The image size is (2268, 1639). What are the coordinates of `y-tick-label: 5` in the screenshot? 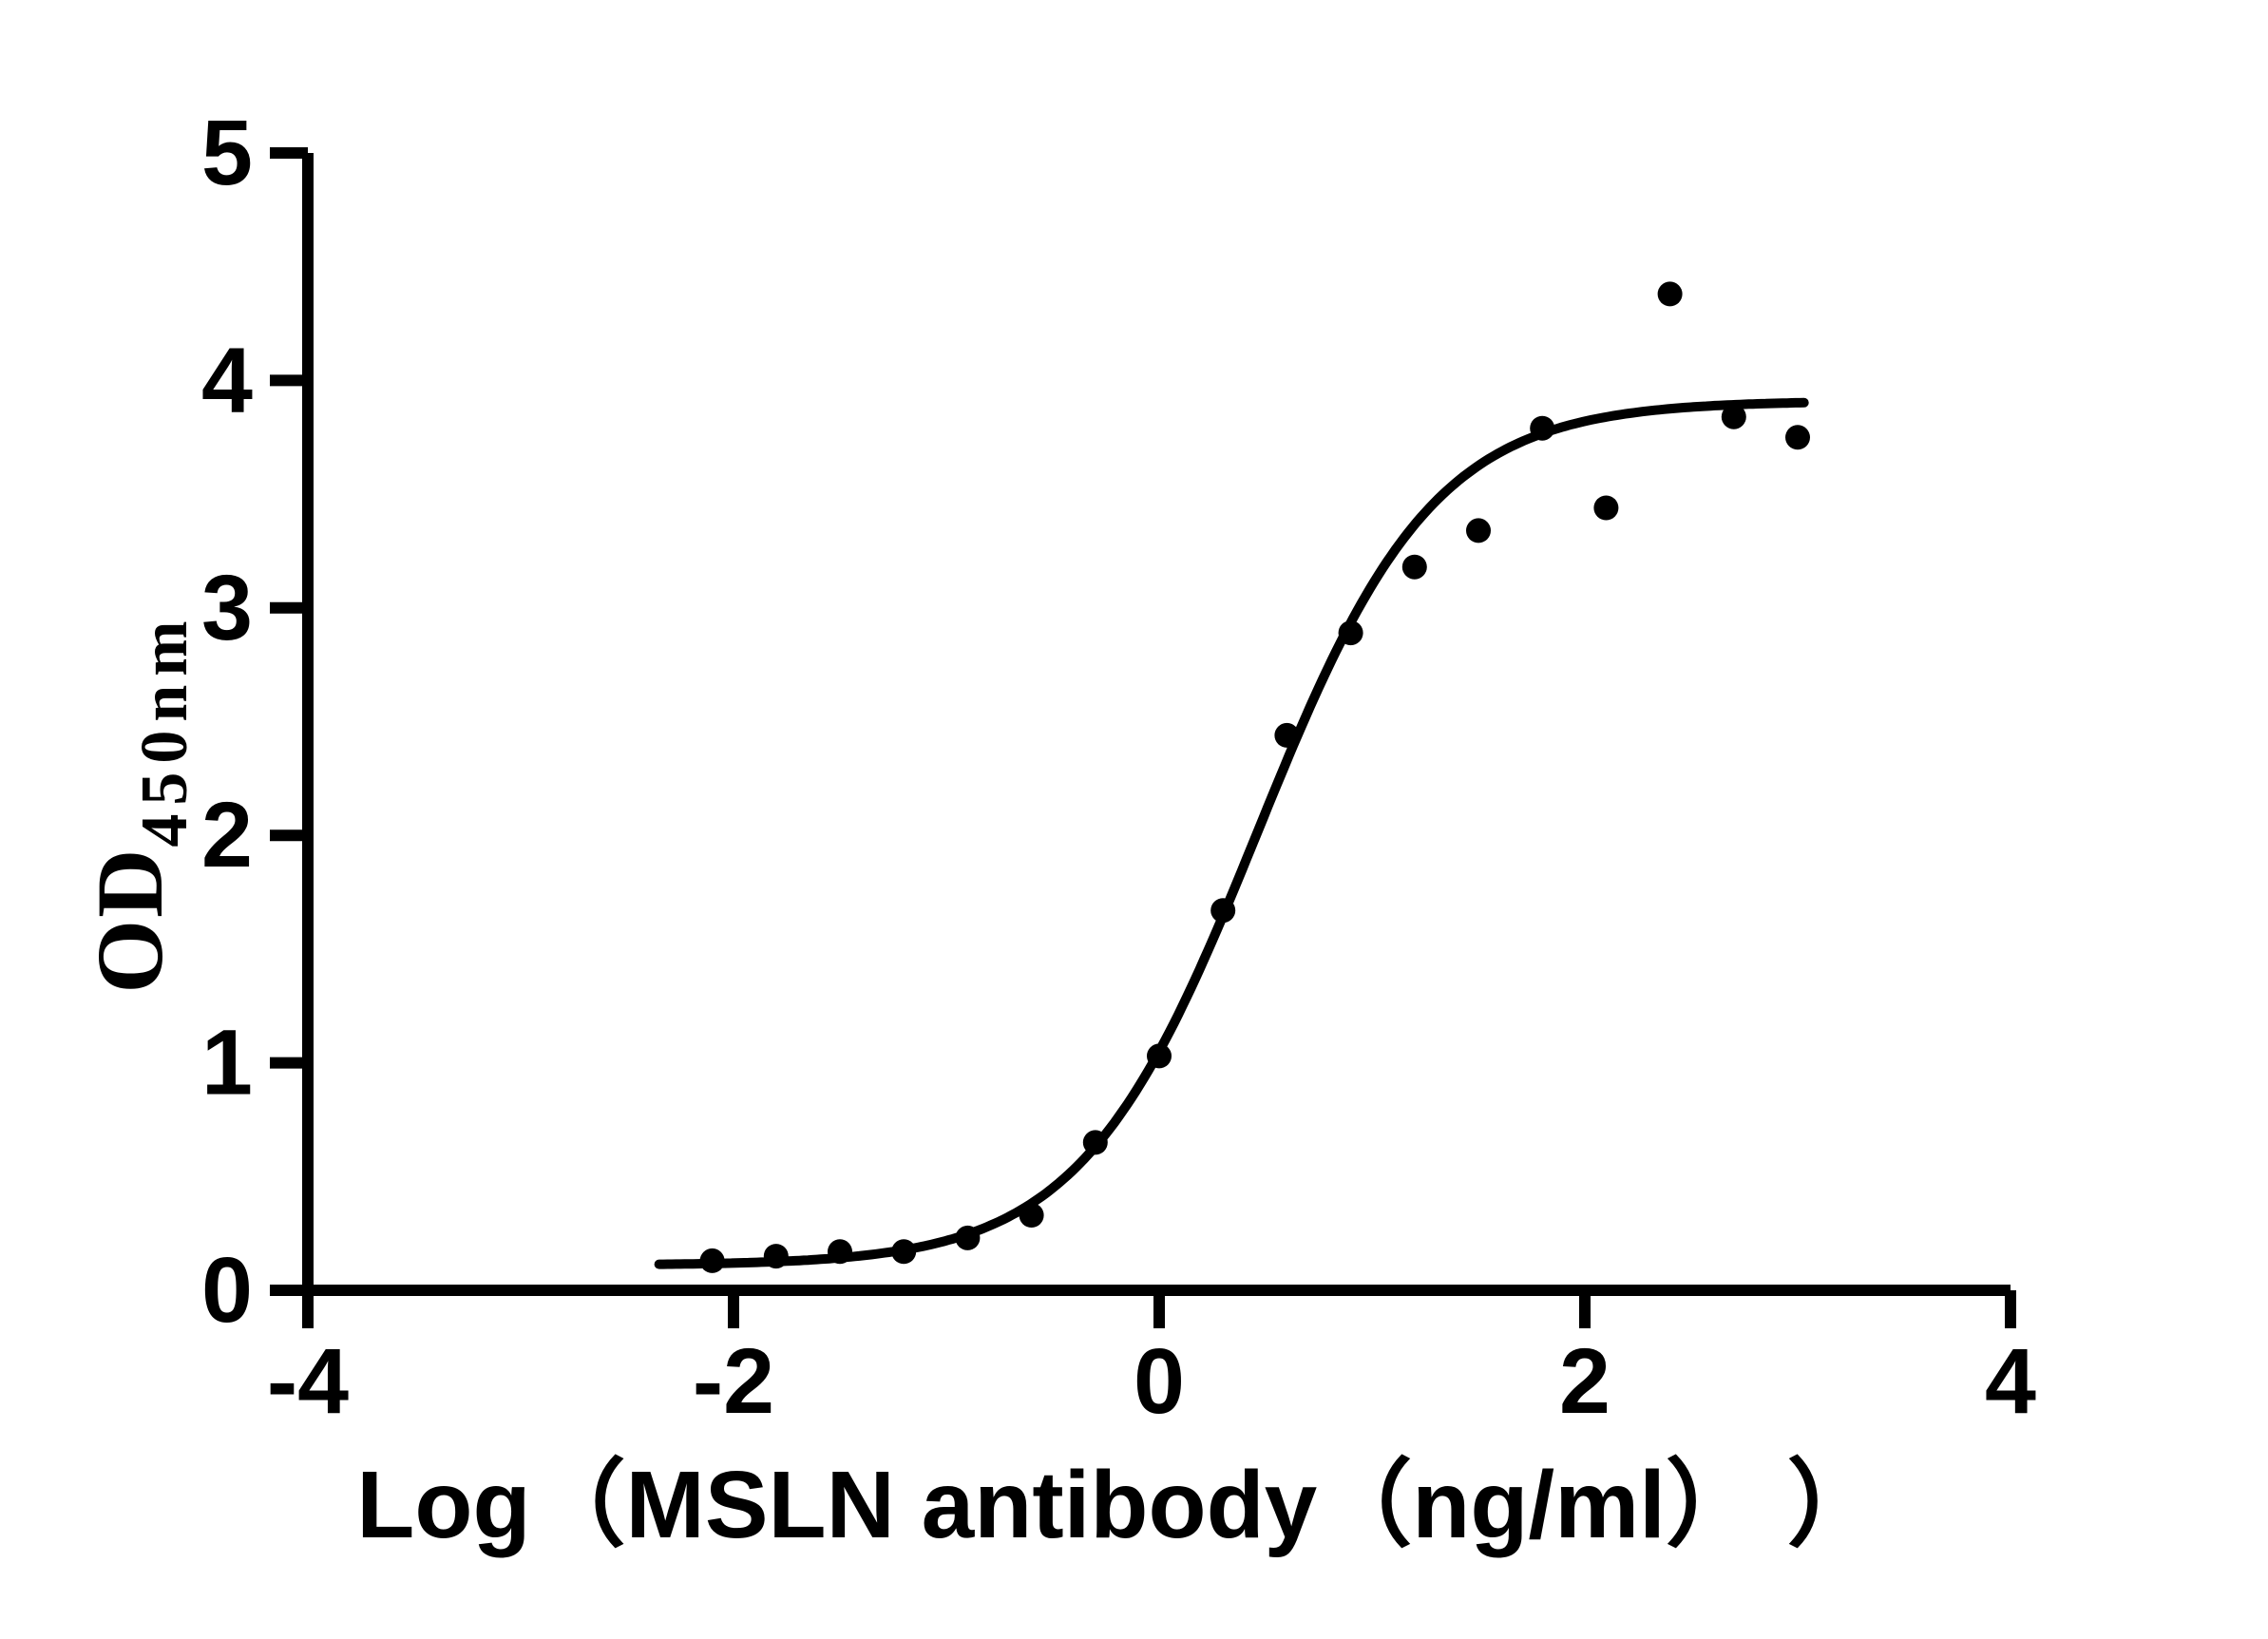 It's located at (227, 152).